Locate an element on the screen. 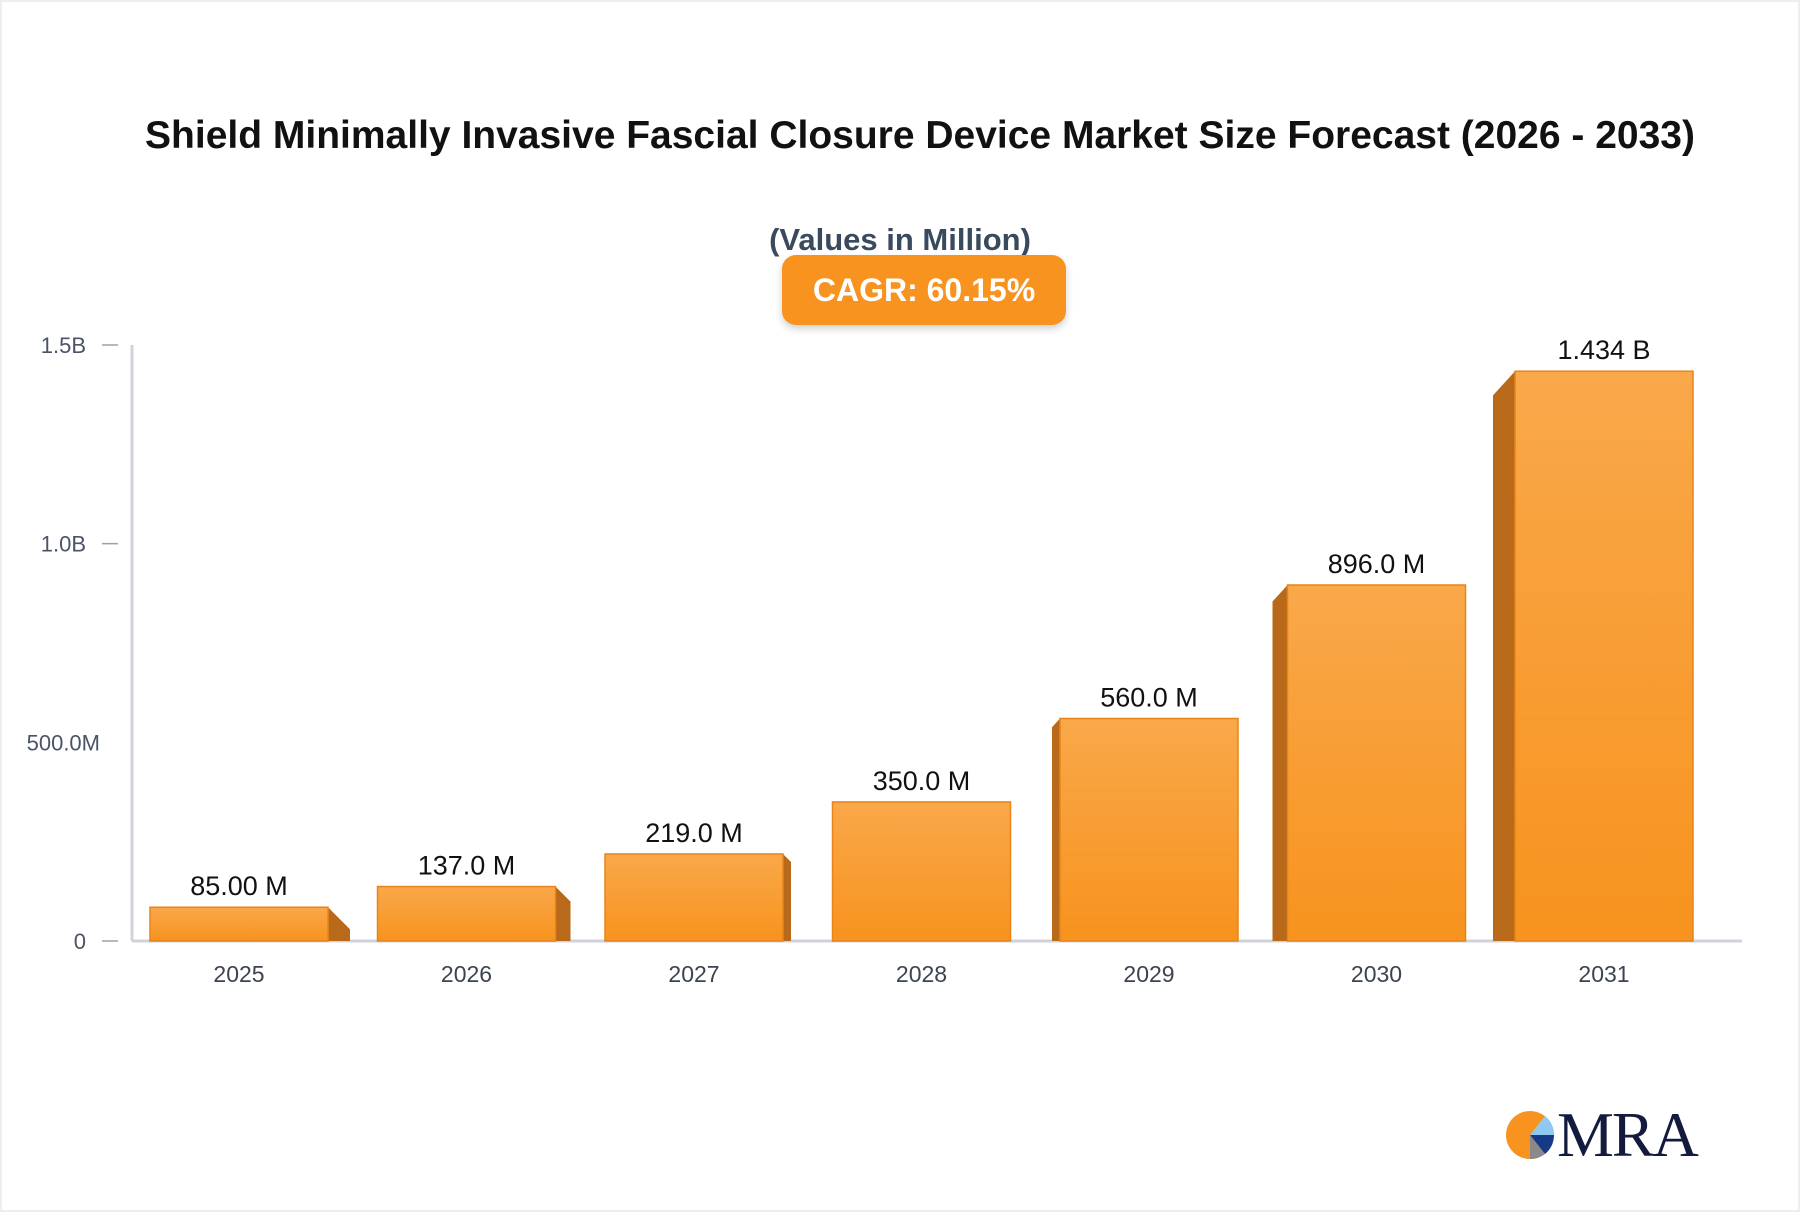 This screenshot has height=1212, width=1800. pie-logo-icon is located at coordinates (1530, 1135).